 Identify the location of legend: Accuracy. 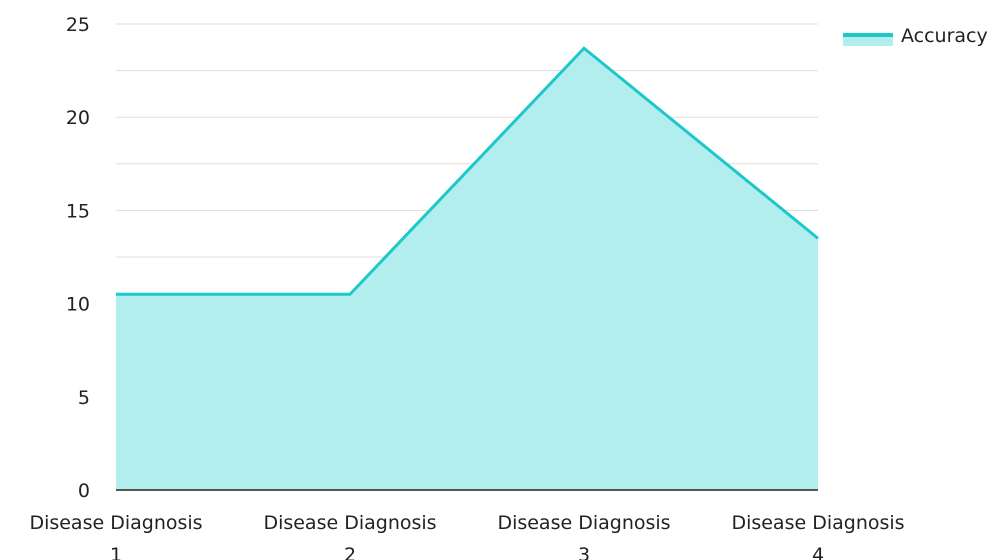
(915, 36).